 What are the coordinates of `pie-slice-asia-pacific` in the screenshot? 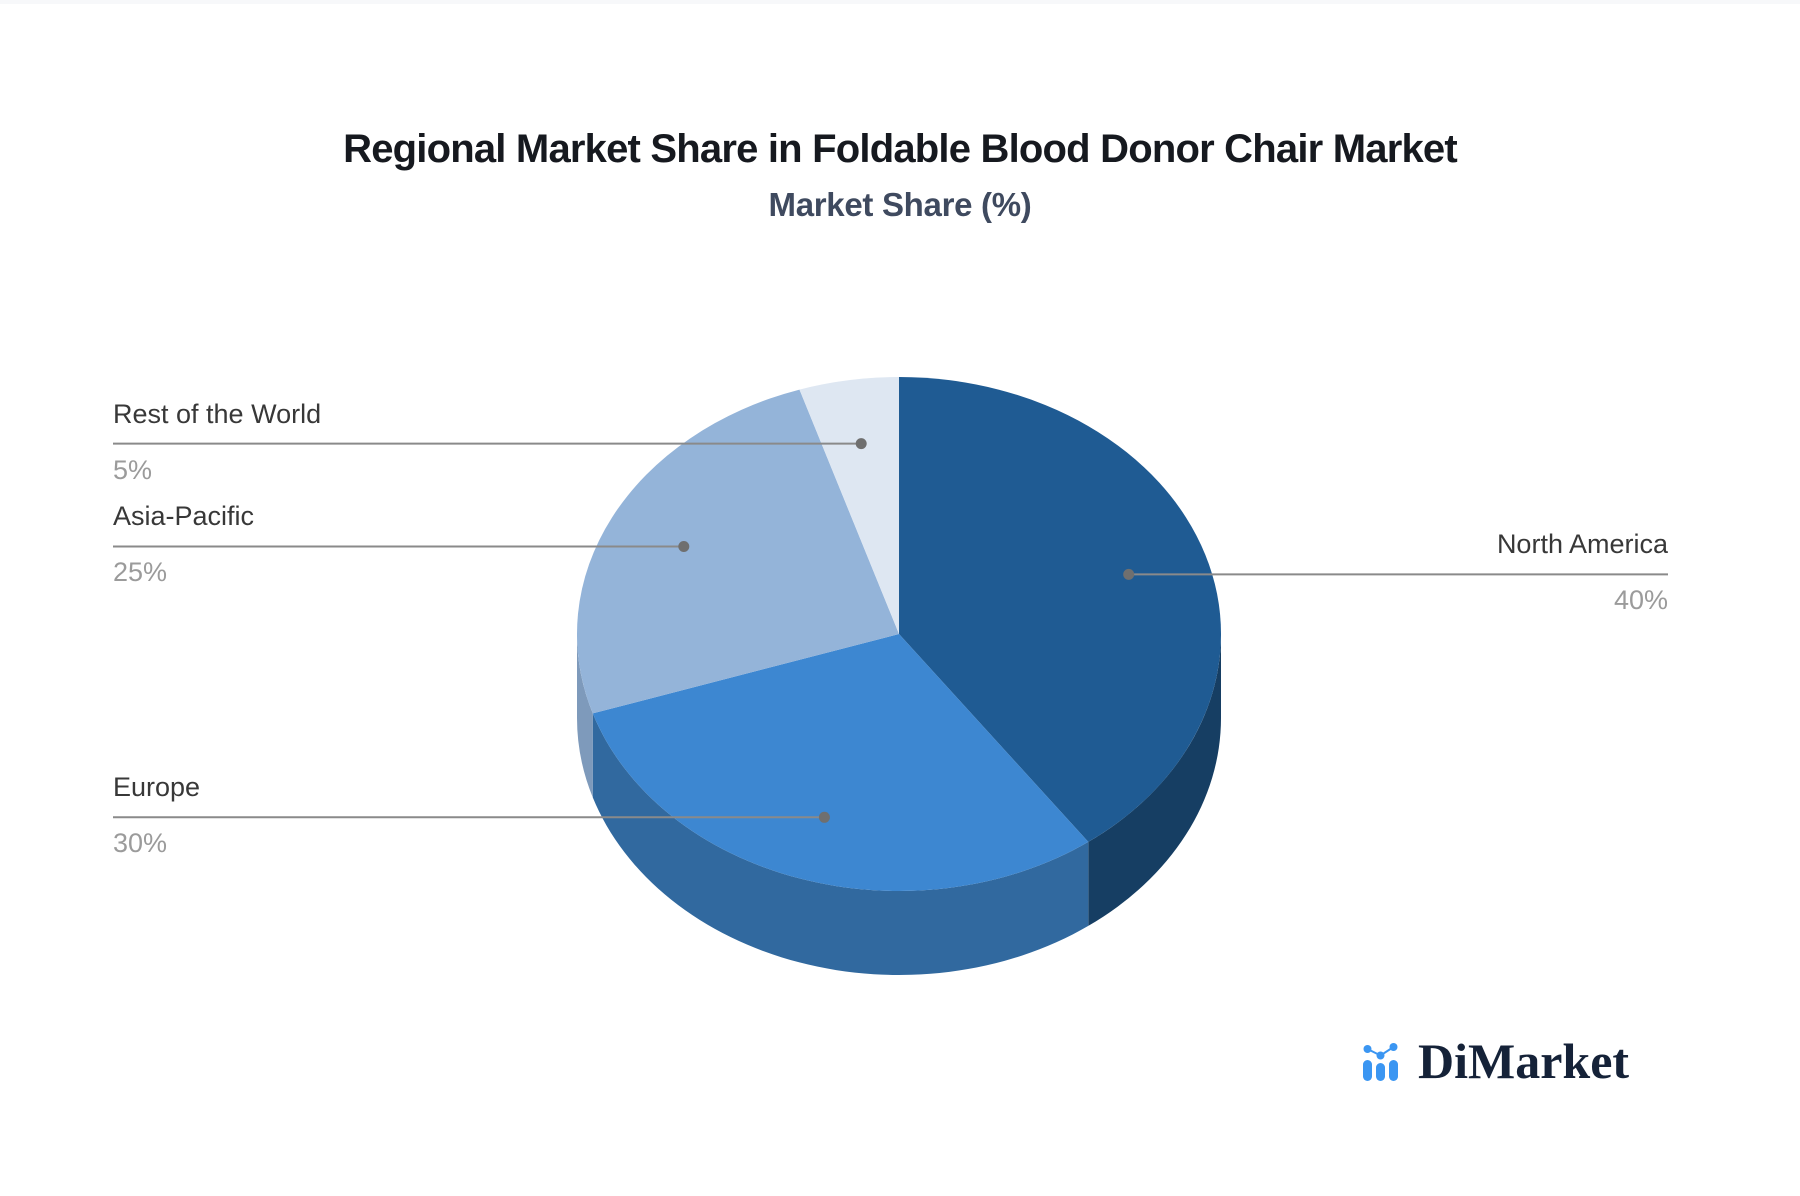 It's located at (738, 551).